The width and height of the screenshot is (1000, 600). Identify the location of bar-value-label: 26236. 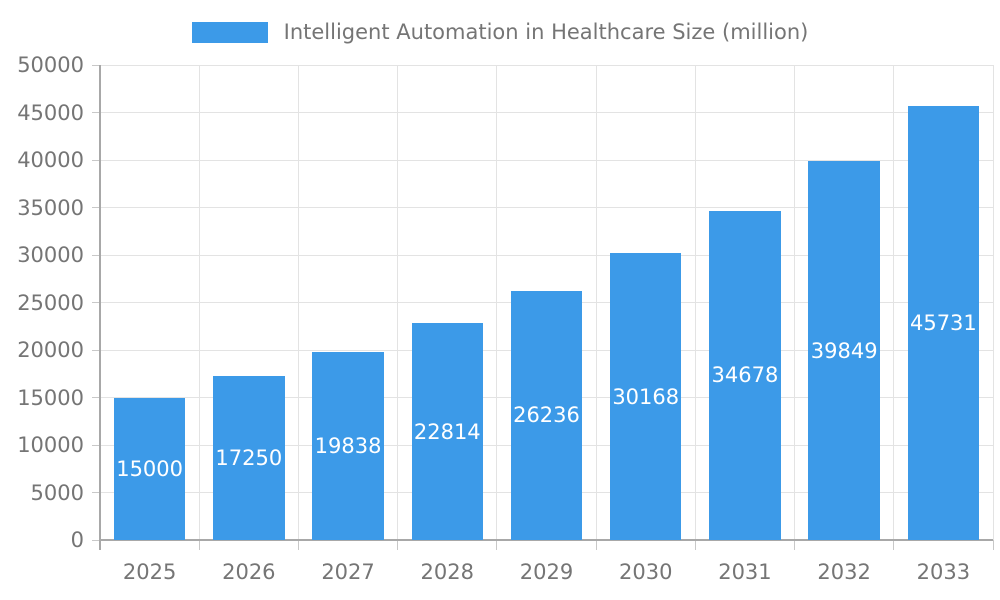
(546, 415).